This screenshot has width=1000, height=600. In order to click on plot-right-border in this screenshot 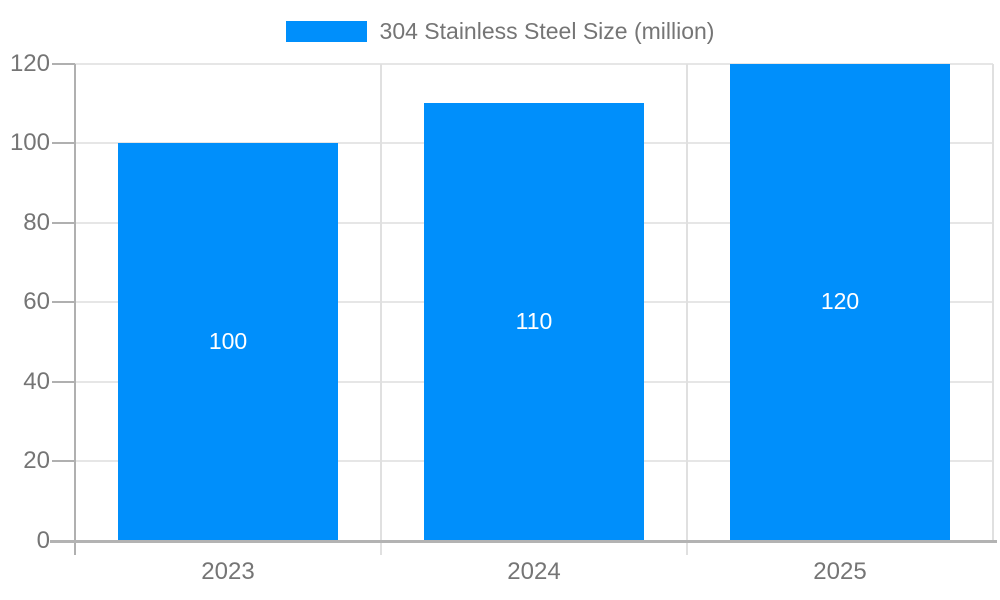, I will do `click(993, 302)`.